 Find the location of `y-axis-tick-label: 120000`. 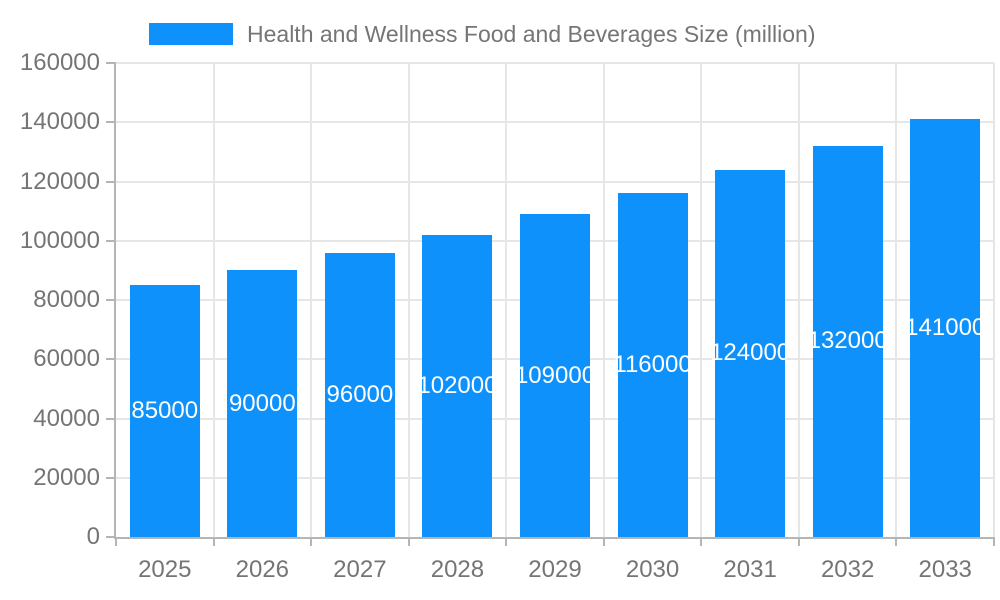

y-axis-tick-label: 120000 is located at coordinates (59, 181).